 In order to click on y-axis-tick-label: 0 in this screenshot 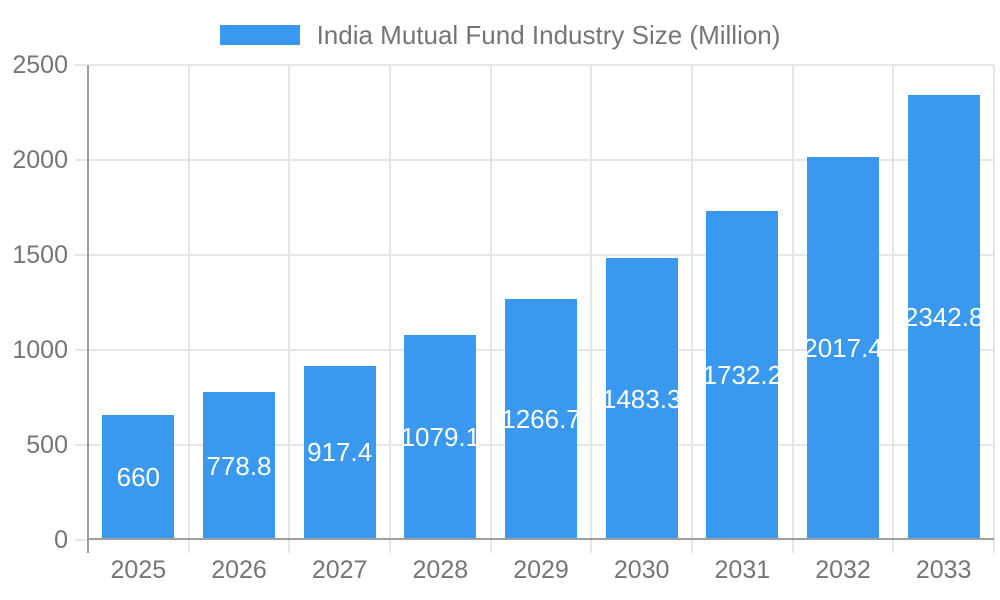, I will do `click(61, 540)`.